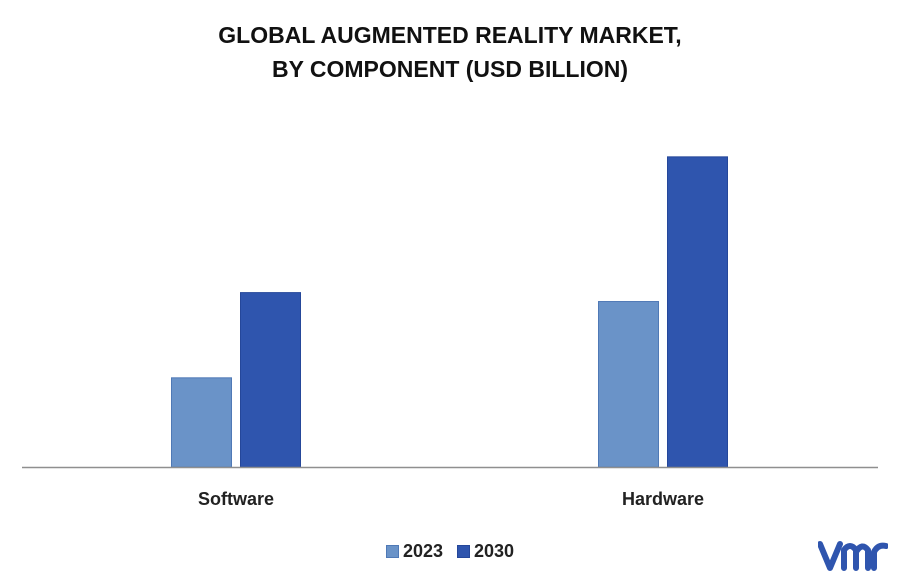  I want to click on chart-title-line-1: GLOBAL AUGMENTED REALITY MARKET,, so click(450, 35).